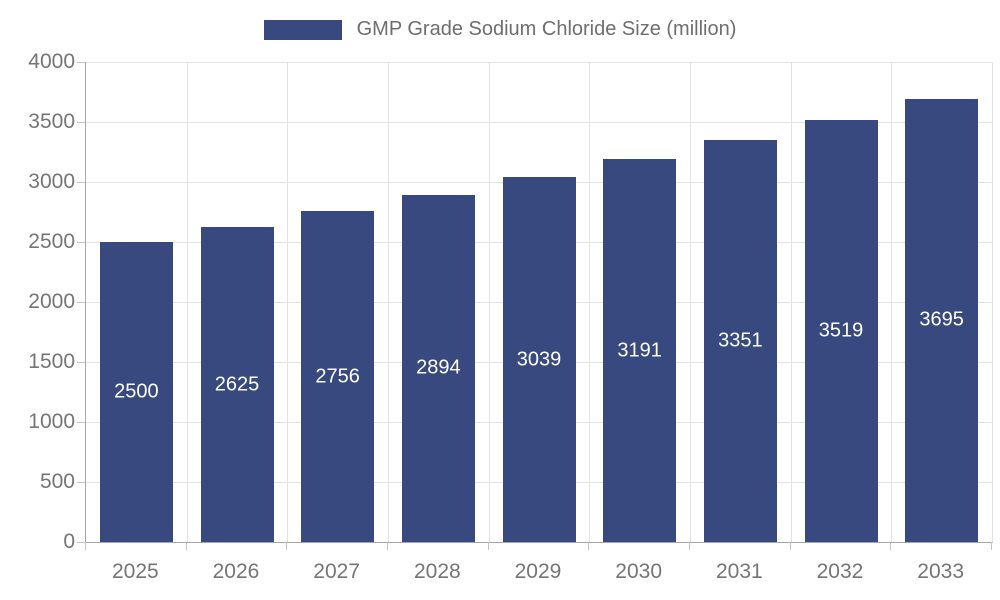  I want to click on bar-value-label: 2756, so click(337, 376).